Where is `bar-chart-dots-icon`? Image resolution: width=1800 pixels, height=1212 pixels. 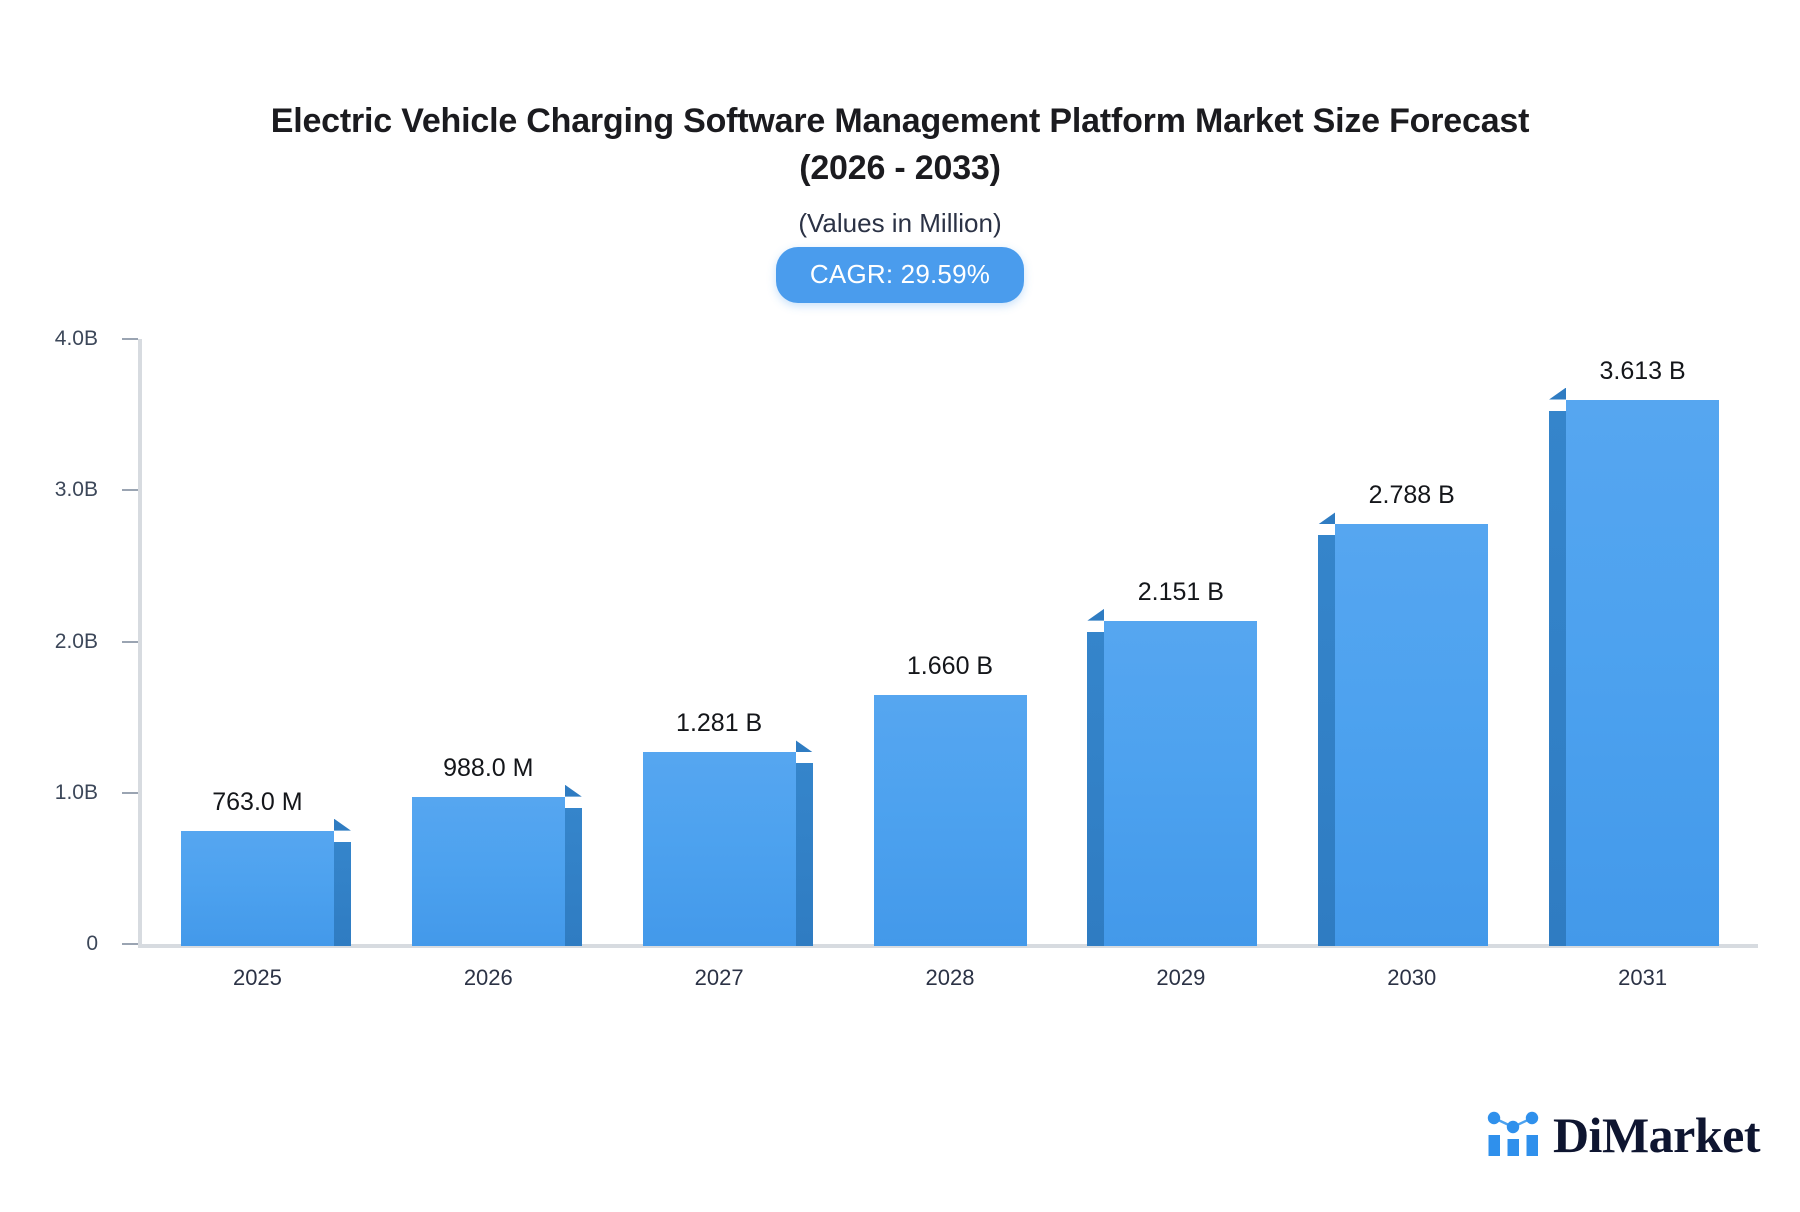 bar-chart-dots-icon is located at coordinates (1513, 1135).